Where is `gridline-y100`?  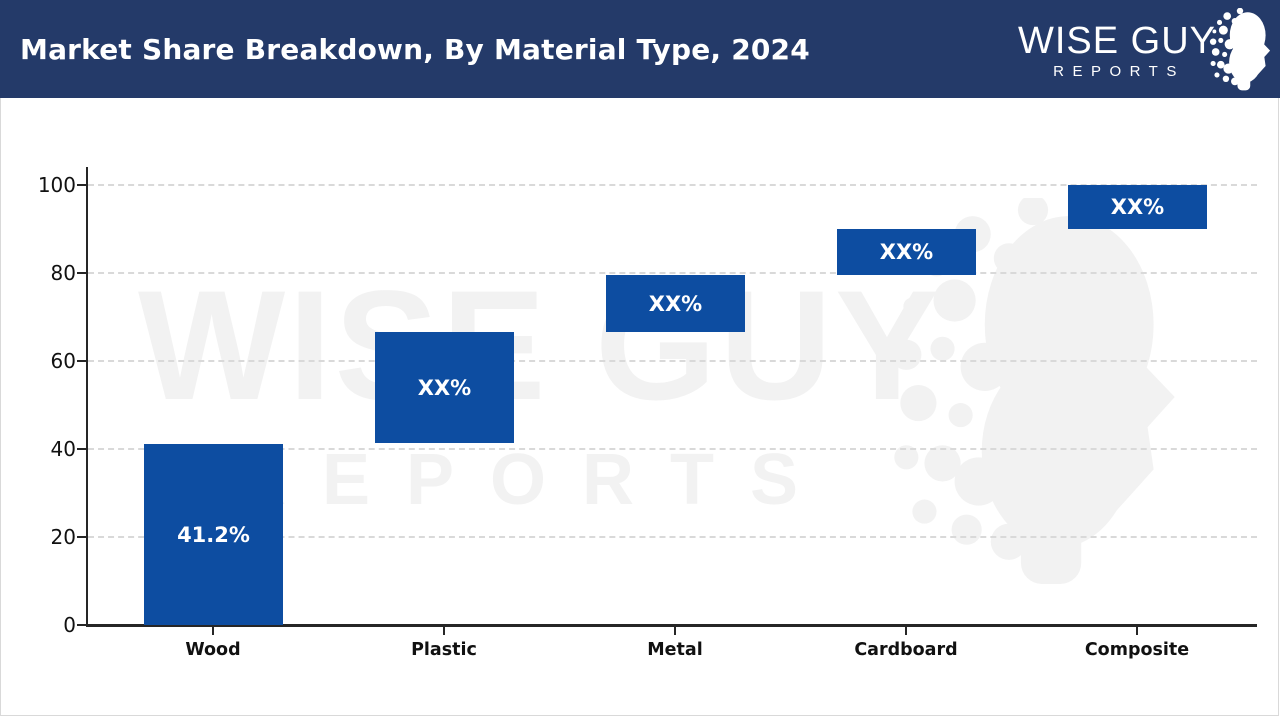
gridline-y100 is located at coordinates (672, 185).